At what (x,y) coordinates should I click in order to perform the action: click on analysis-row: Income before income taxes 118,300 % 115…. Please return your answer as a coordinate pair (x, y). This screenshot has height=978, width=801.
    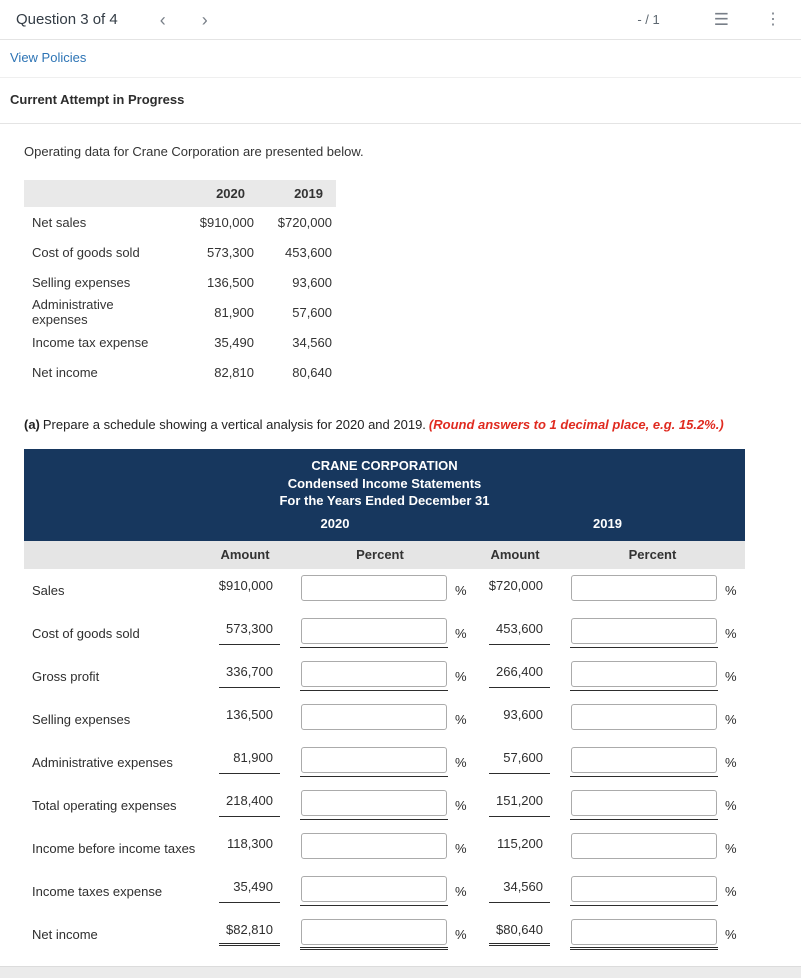
    Looking at the image, I should click on (384, 848).